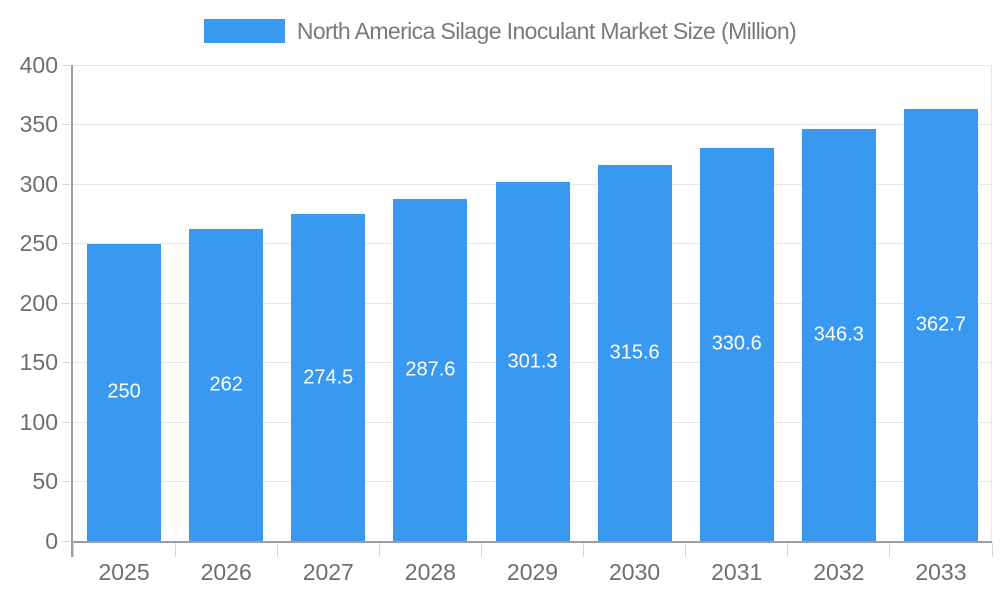  Describe the element at coordinates (124, 572) in the screenshot. I see `x-axis-label-2025: 2025` at that location.